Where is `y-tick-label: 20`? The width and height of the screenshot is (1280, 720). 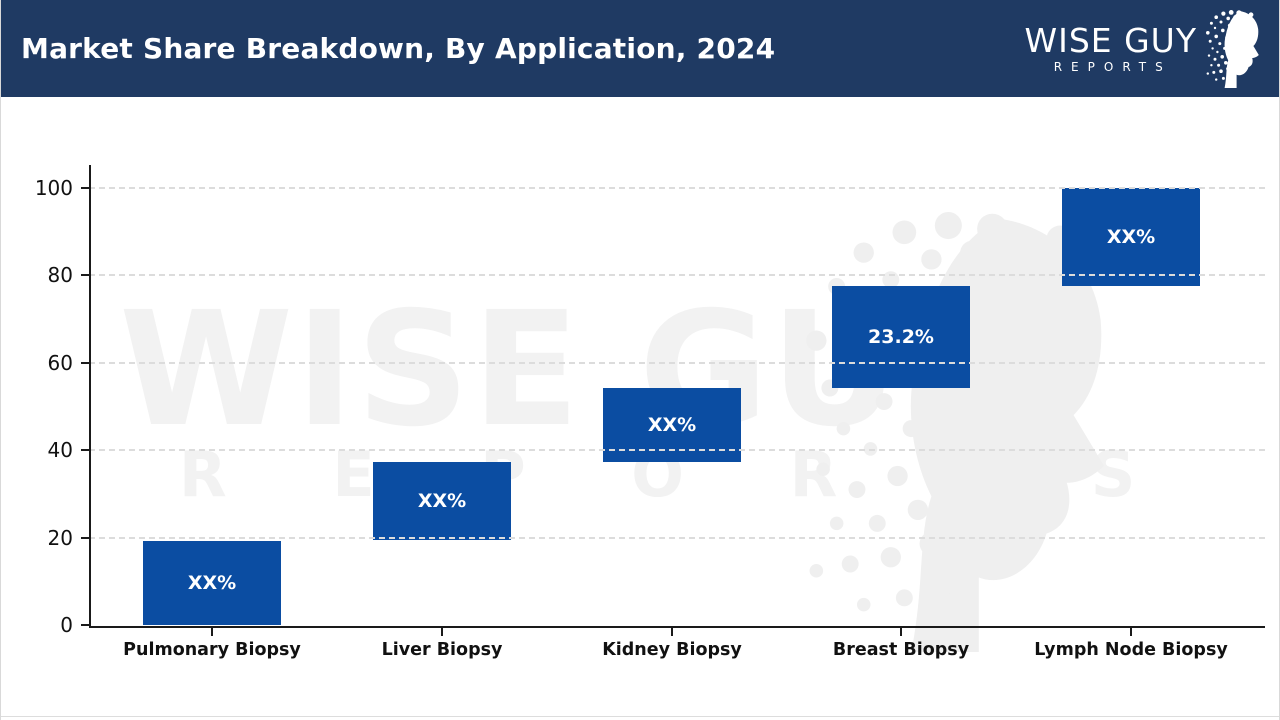 y-tick-label: 20 is located at coordinates (60, 537).